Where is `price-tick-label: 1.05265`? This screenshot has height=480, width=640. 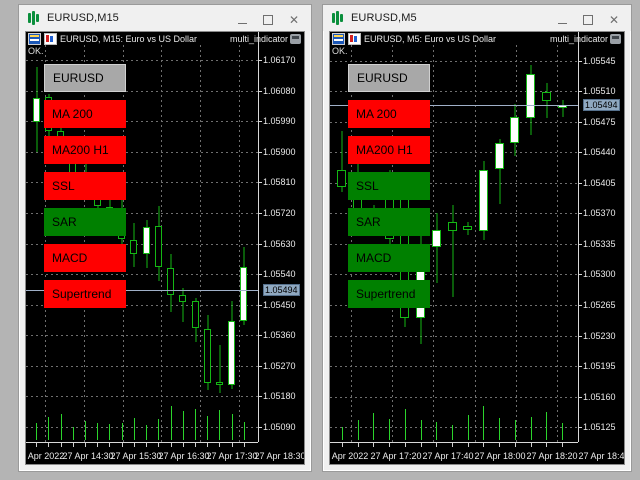
price-tick-label: 1.05265 is located at coordinates (599, 305).